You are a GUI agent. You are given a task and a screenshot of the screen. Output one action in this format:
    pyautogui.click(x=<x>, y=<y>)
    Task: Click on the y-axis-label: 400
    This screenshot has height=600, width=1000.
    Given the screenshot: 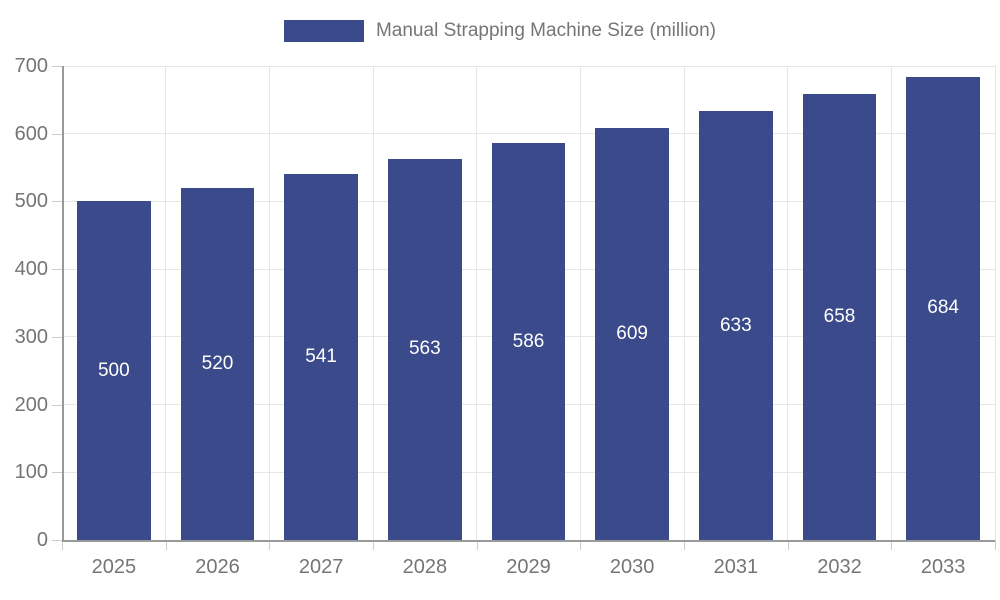 What is the action you would take?
    pyautogui.click(x=31, y=269)
    